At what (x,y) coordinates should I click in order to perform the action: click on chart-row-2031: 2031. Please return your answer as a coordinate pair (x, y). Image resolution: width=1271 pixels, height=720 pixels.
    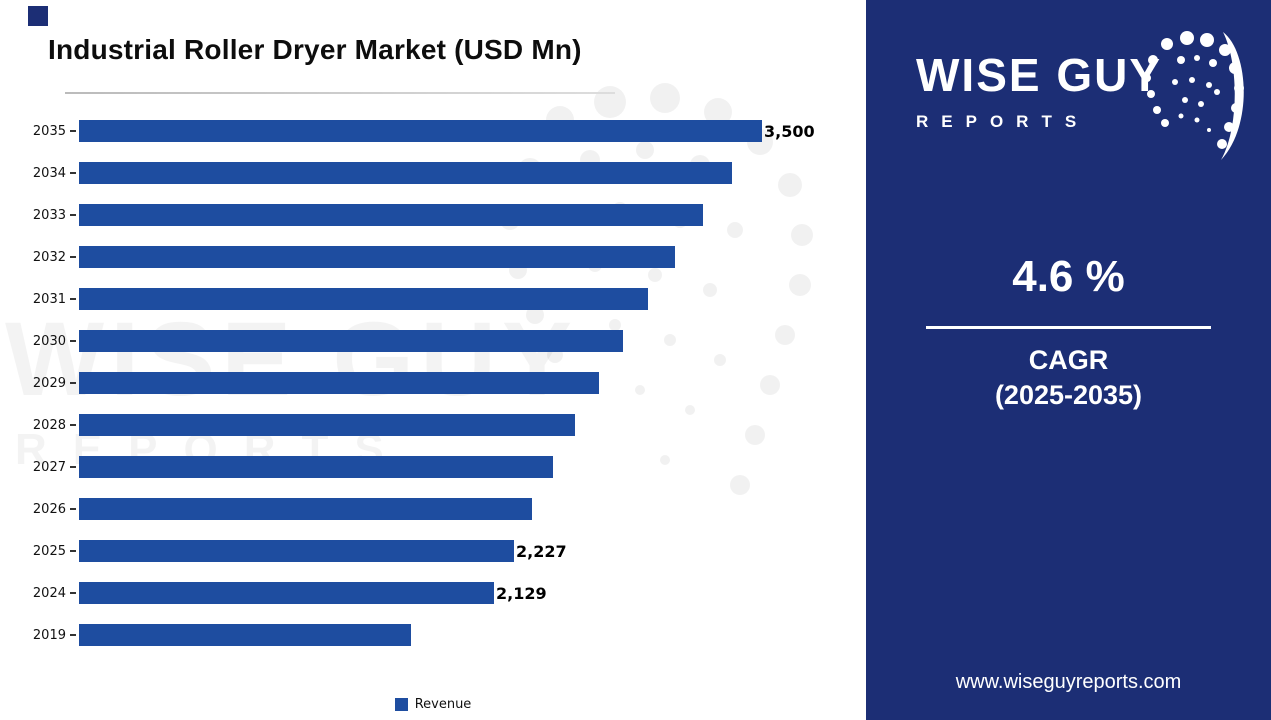
    Looking at the image, I should click on (411, 299).